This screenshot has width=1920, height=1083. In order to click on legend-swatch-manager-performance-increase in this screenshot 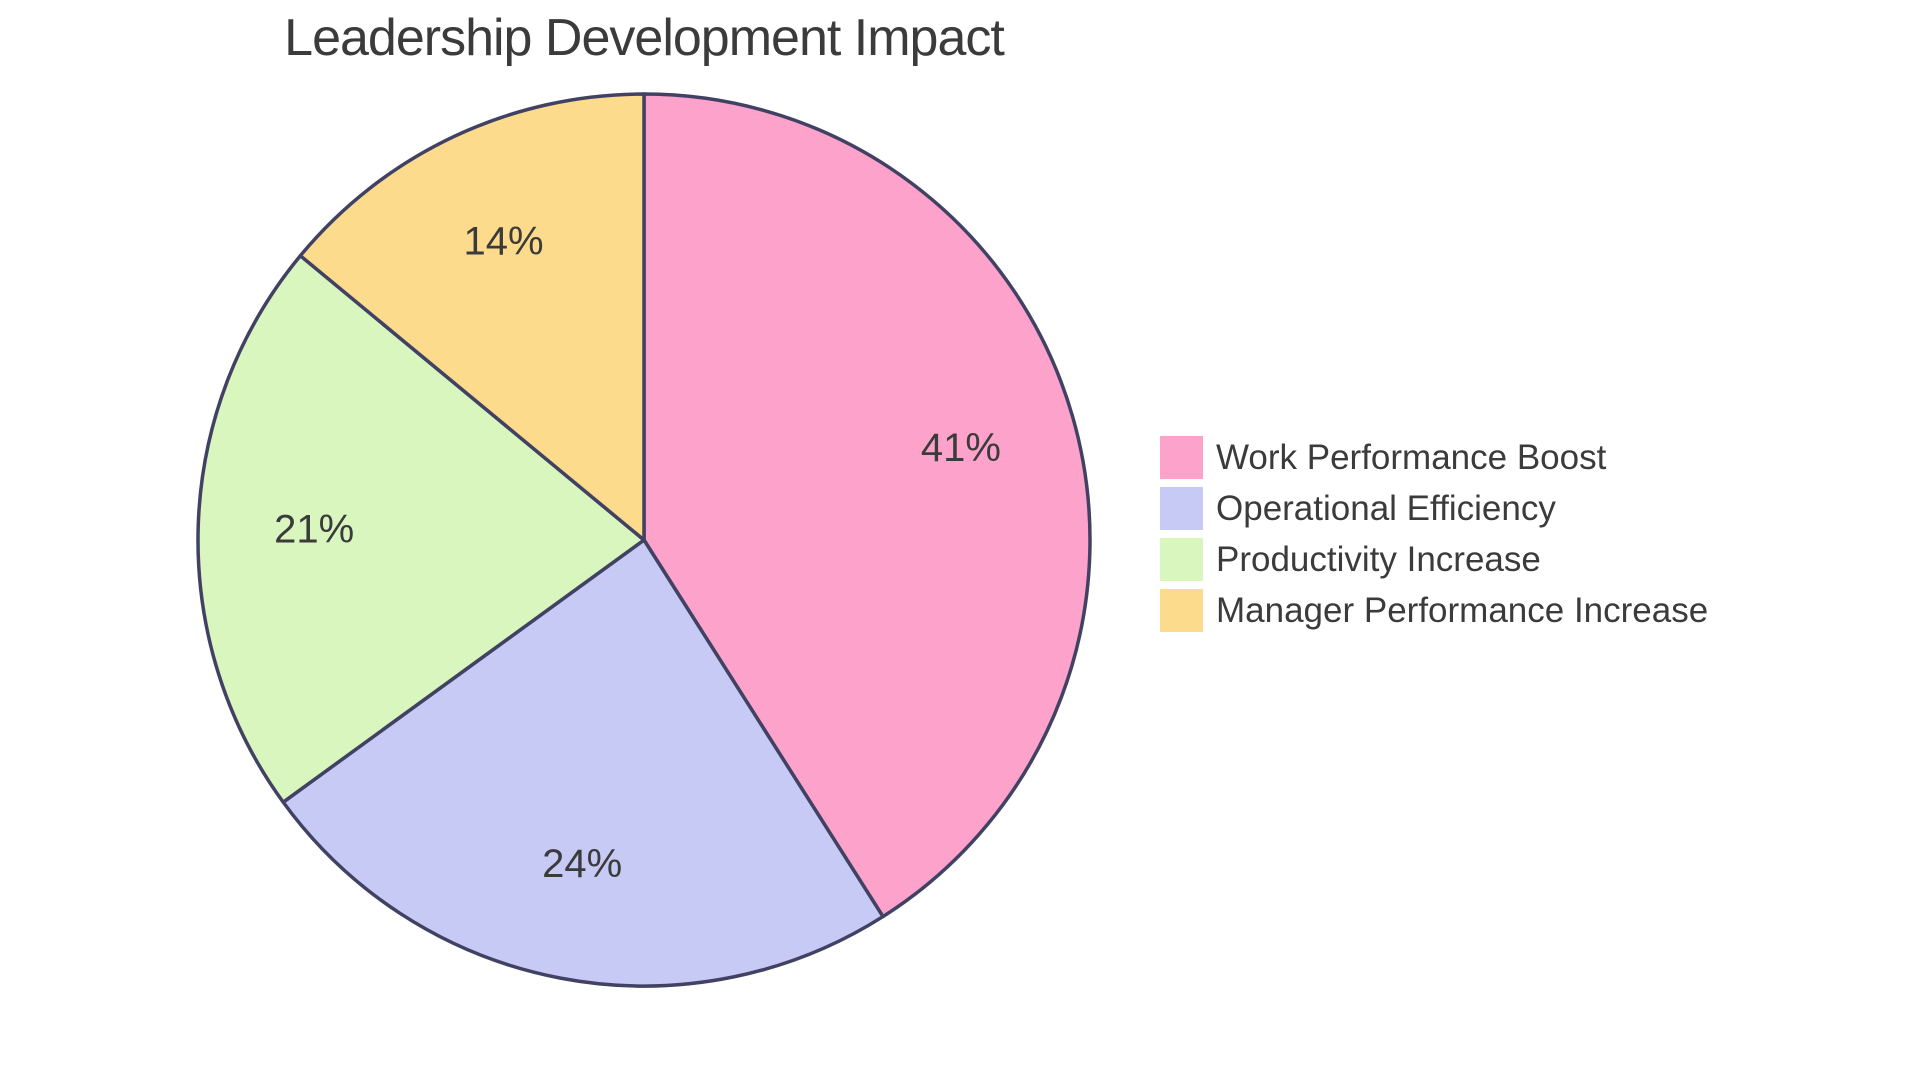, I will do `click(1181, 610)`.